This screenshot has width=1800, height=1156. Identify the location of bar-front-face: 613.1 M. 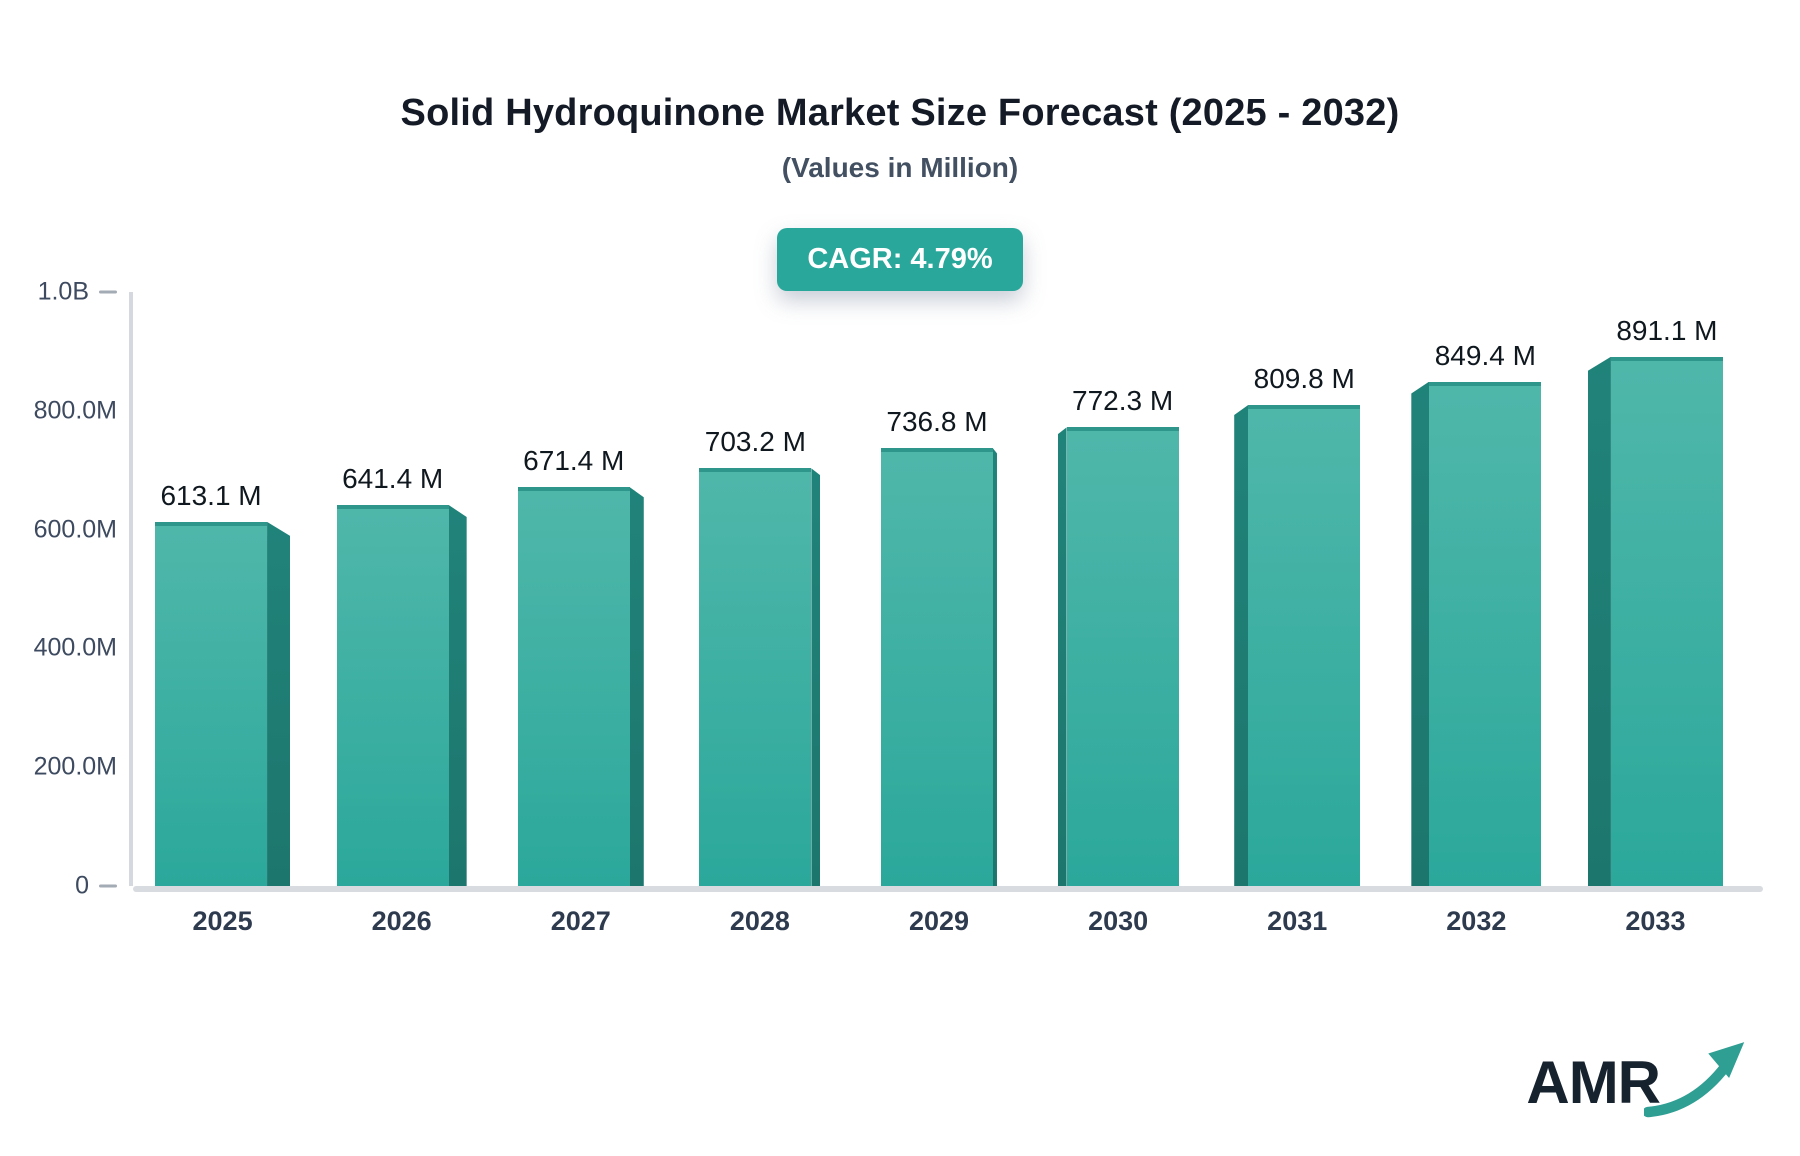
(211, 683).